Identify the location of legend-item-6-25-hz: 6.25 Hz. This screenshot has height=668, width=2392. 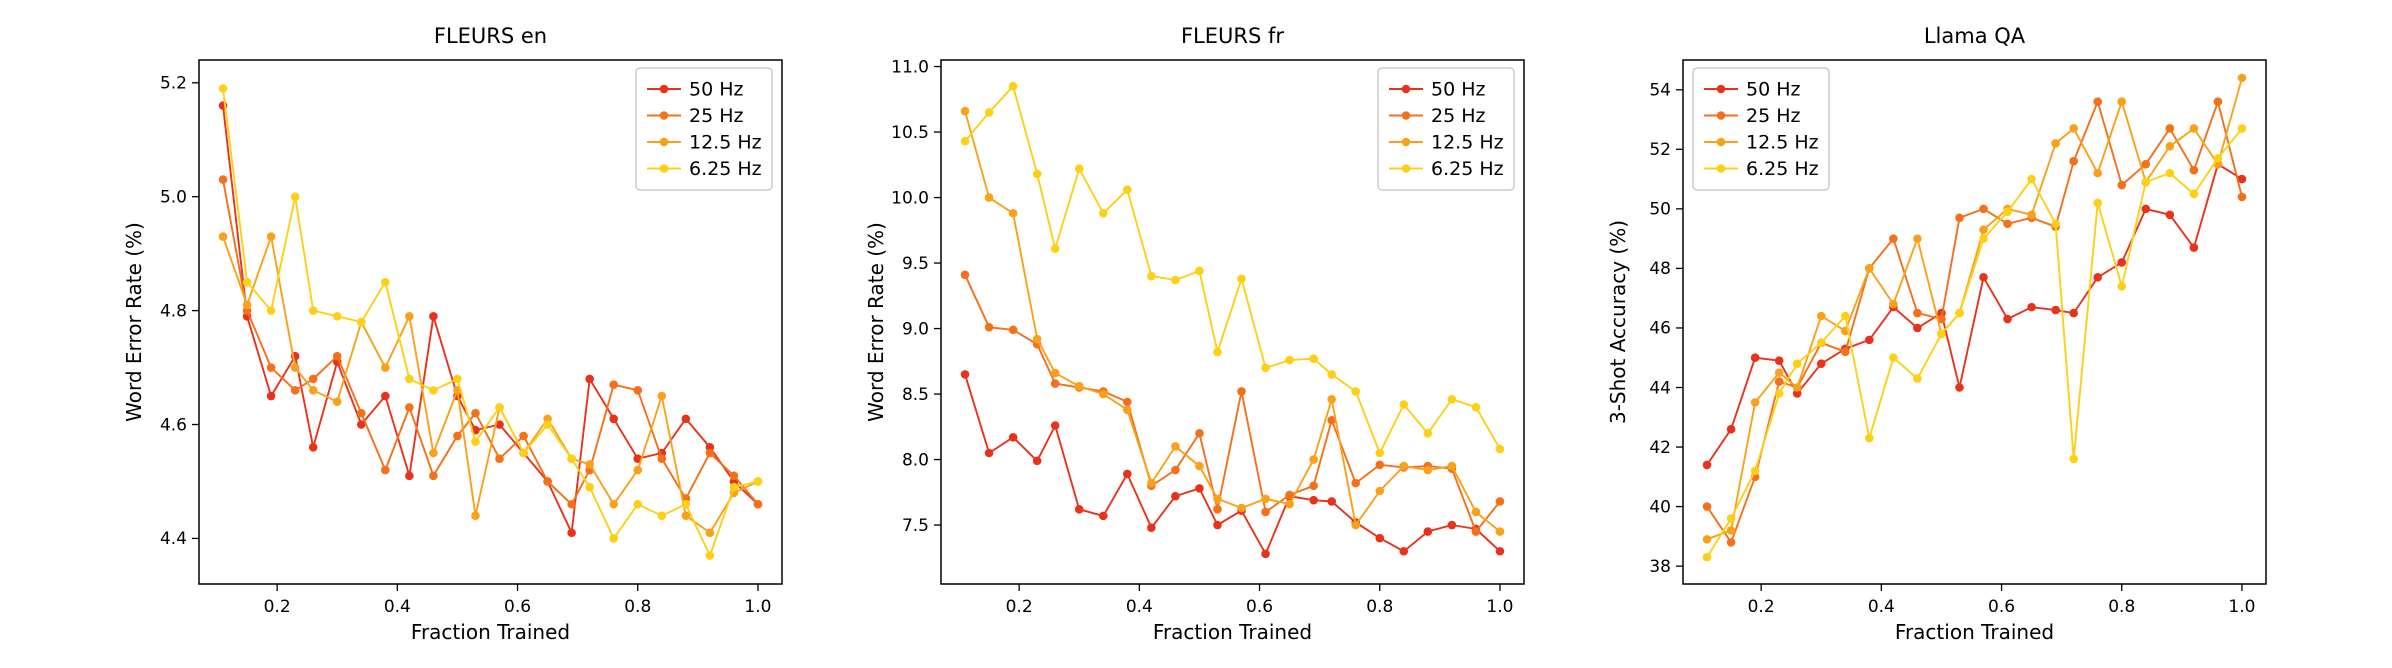
(1761, 169).